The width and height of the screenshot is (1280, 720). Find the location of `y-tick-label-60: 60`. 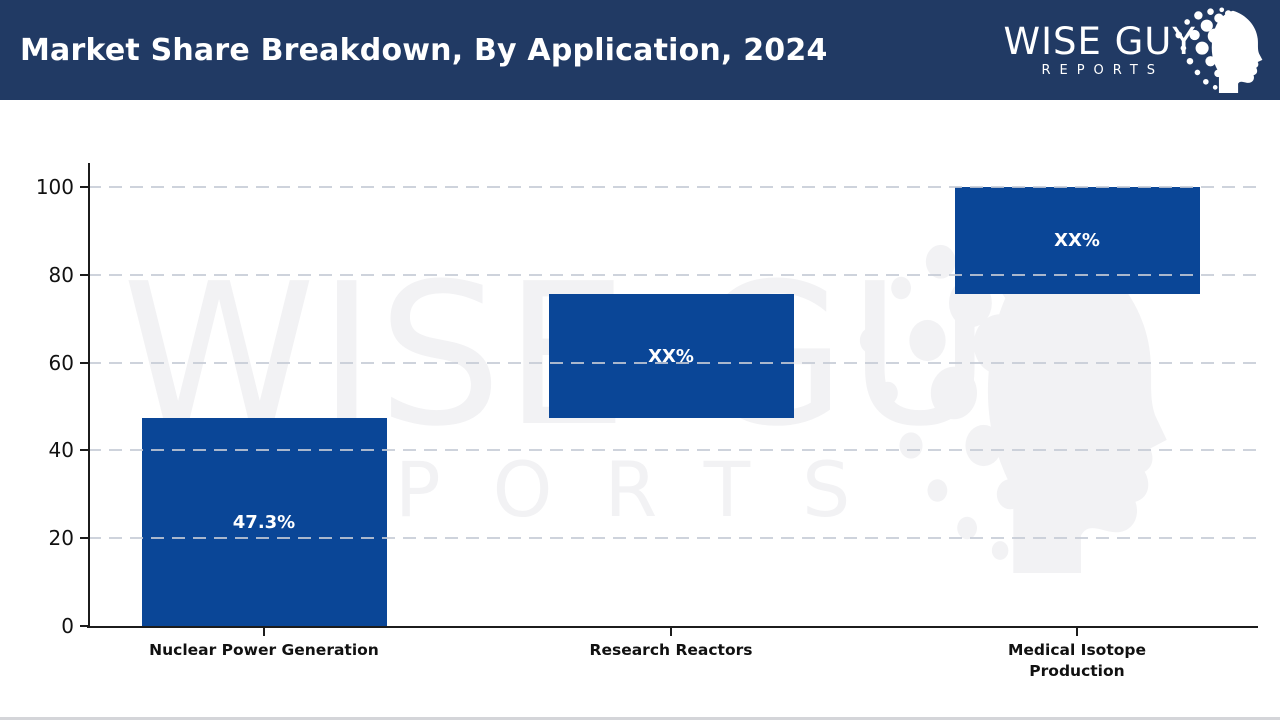

y-tick-label-60: 60 is located at coordinates (61, 362).